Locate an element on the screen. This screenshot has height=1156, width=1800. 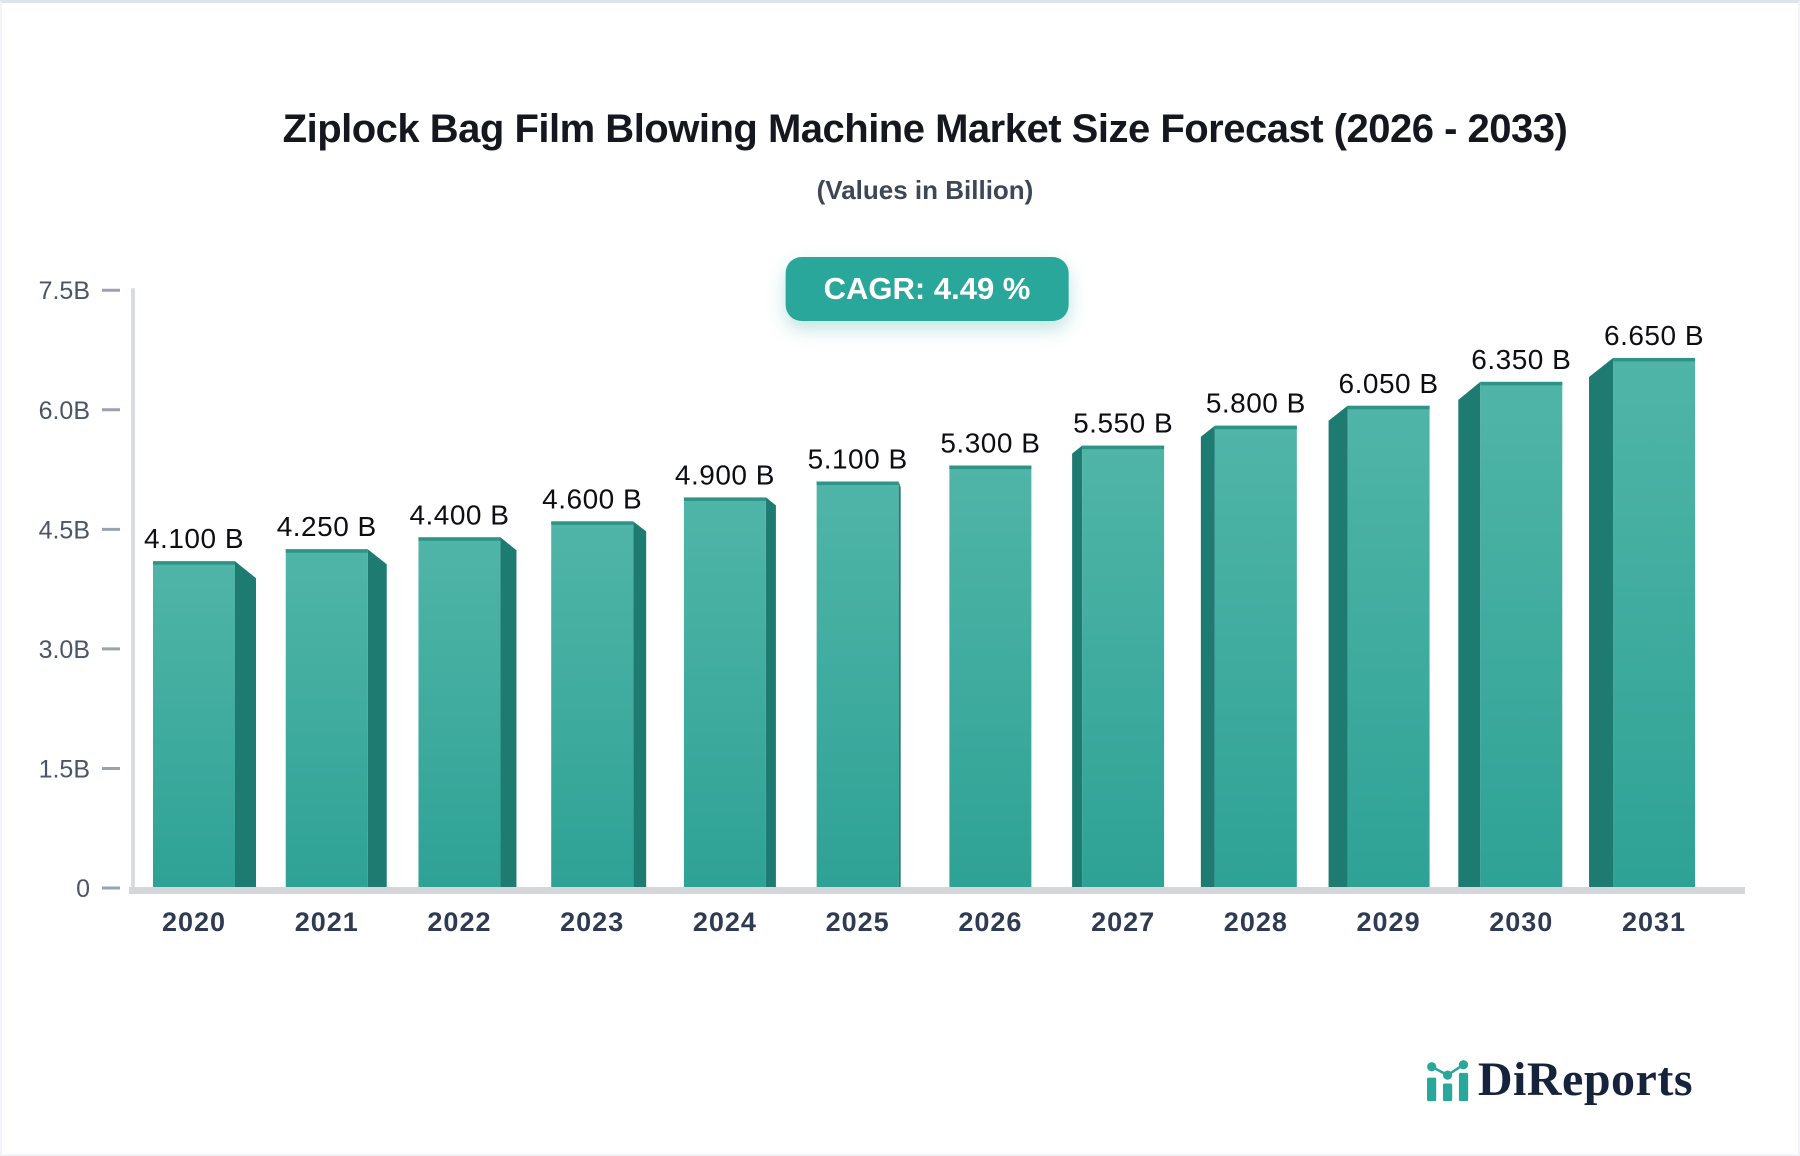
bar-value-label: 5.800 B is located at coordinates (1256, 403).